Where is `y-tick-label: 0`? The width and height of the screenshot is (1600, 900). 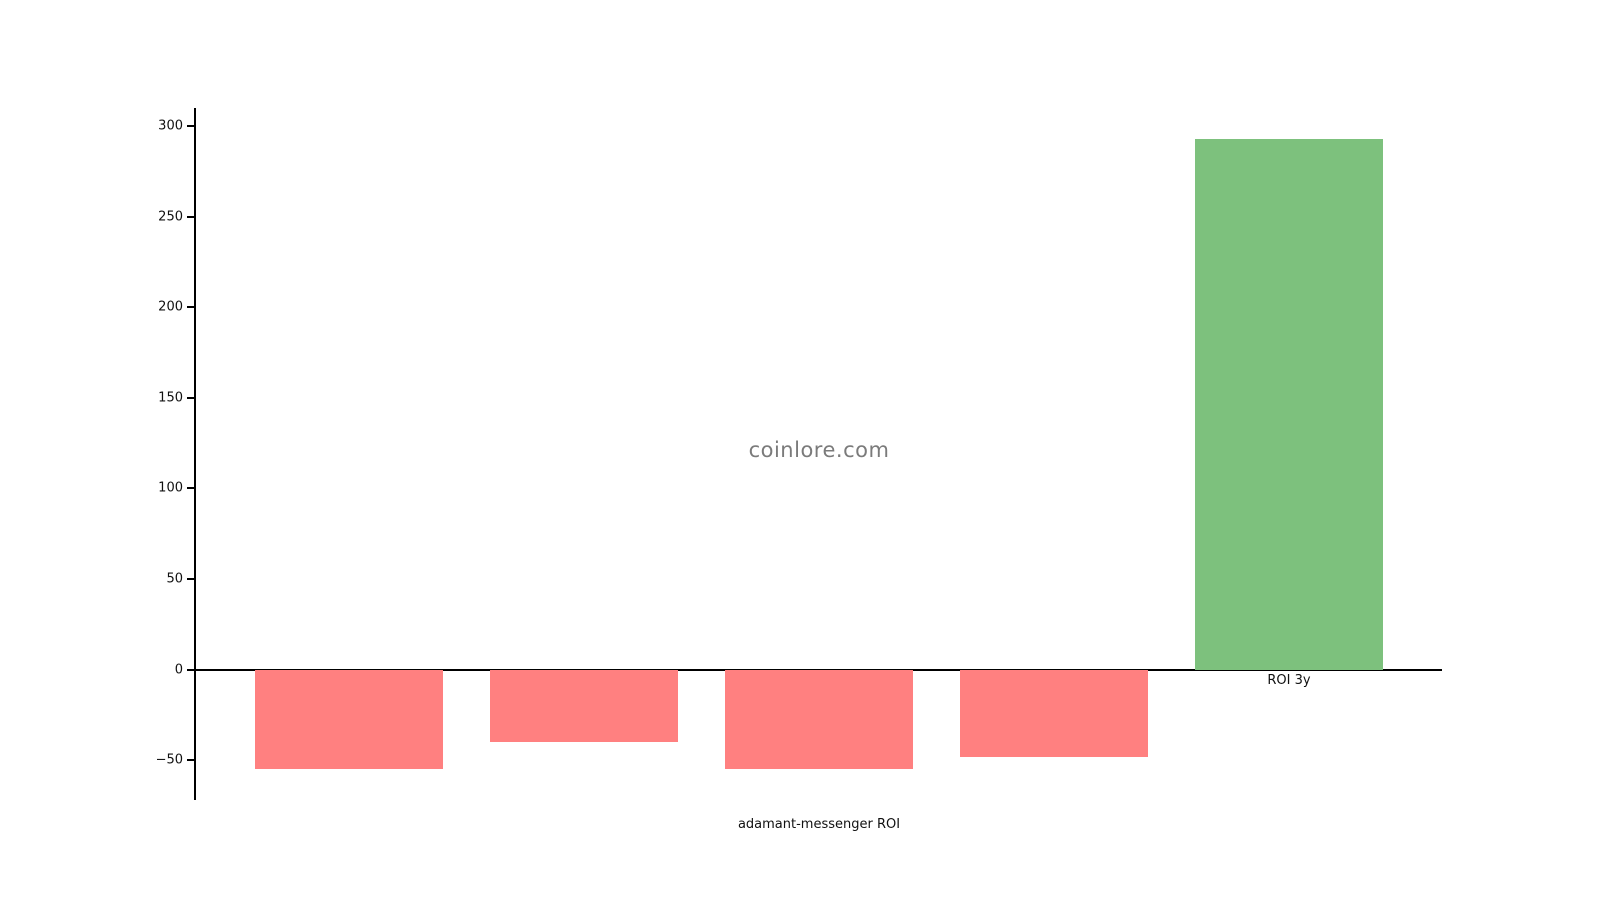 y-tick-label: 0 is located at coordinates (178, 670).